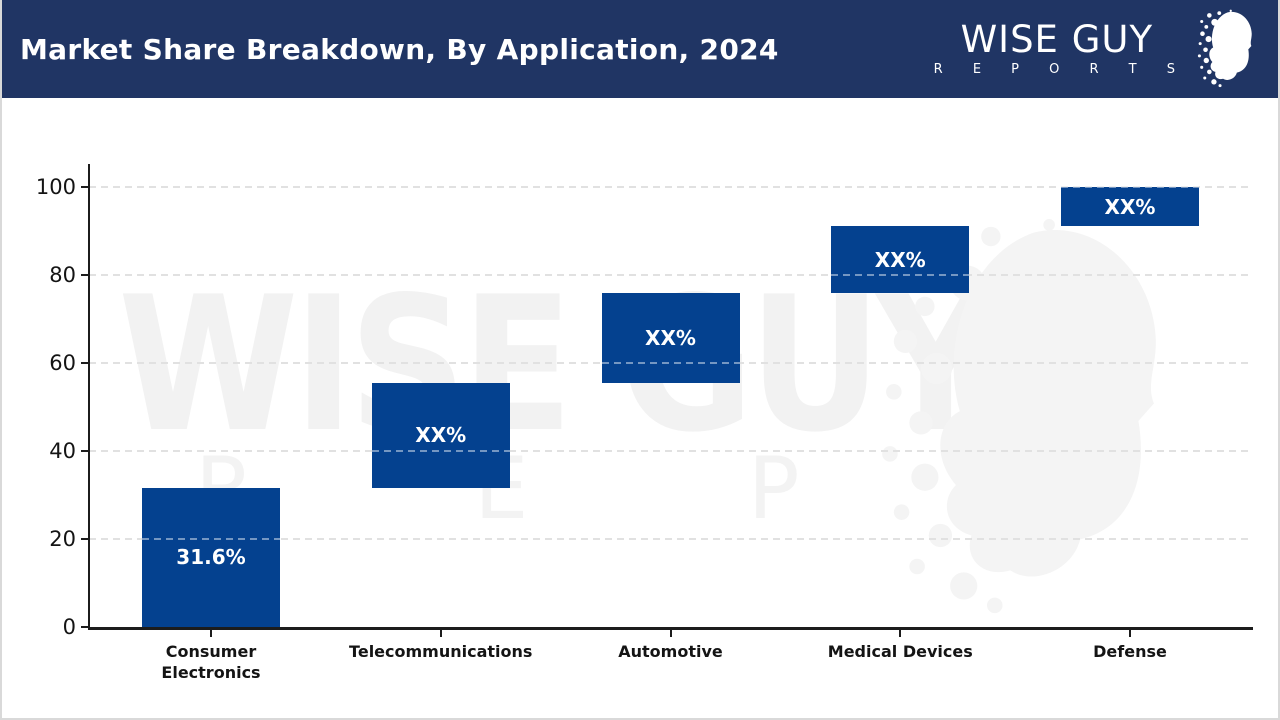  Describe the element at coordinates (1224, 48) in the screenshot. I see `brand-head-icon` at that location.